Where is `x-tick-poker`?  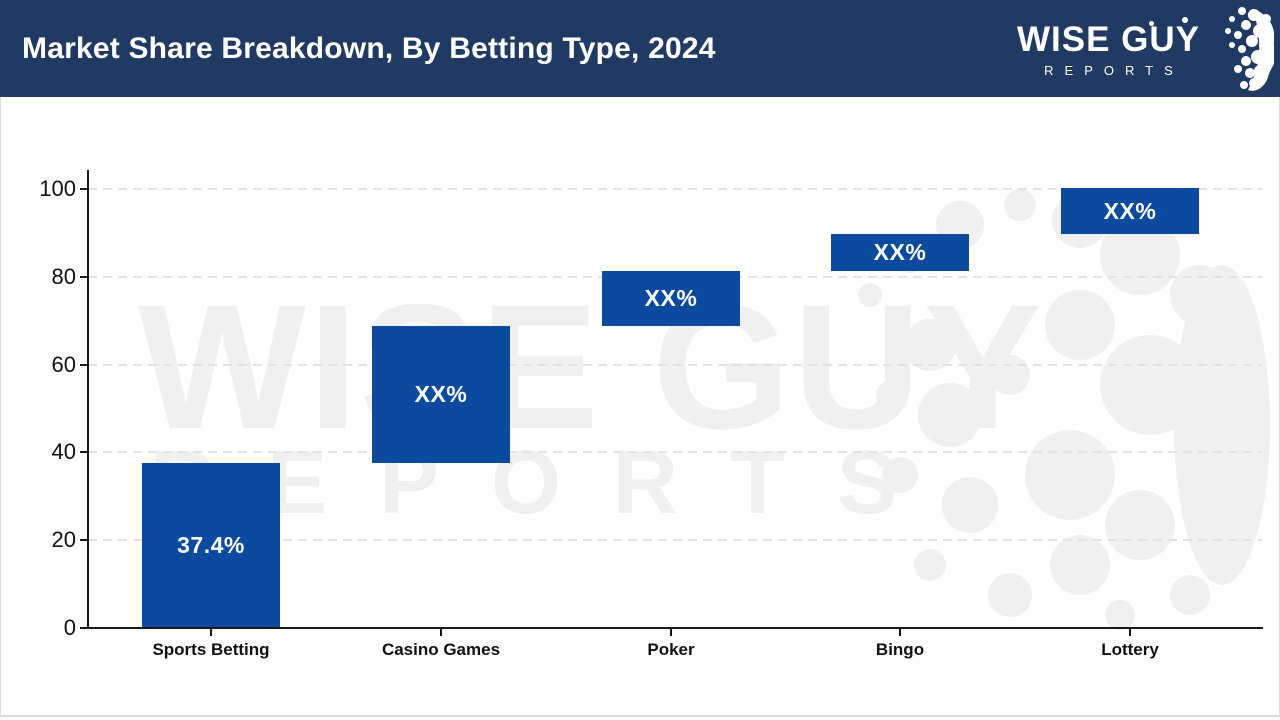 x-tick-poker is located at coordinates (671, 632).